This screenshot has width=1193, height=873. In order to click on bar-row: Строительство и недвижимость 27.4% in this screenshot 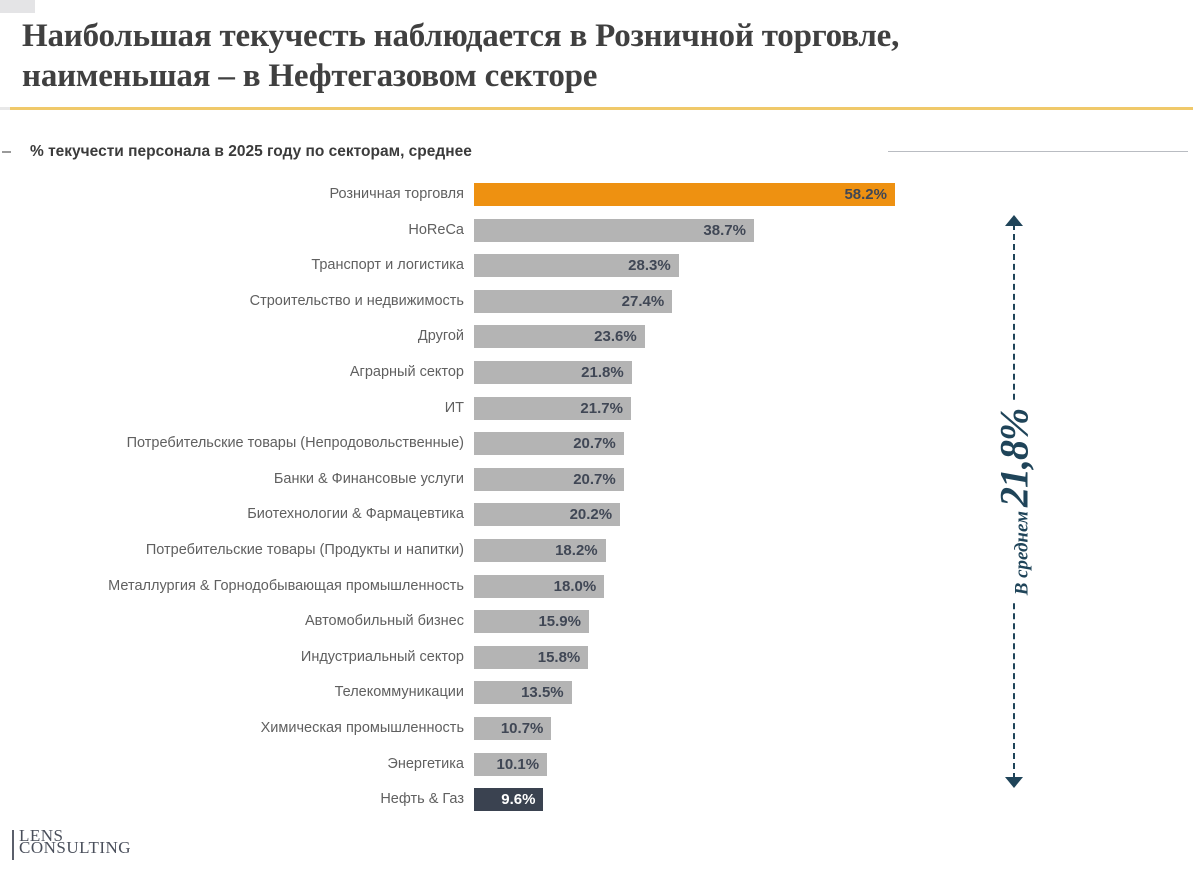, I will do `click(596, 307)`.